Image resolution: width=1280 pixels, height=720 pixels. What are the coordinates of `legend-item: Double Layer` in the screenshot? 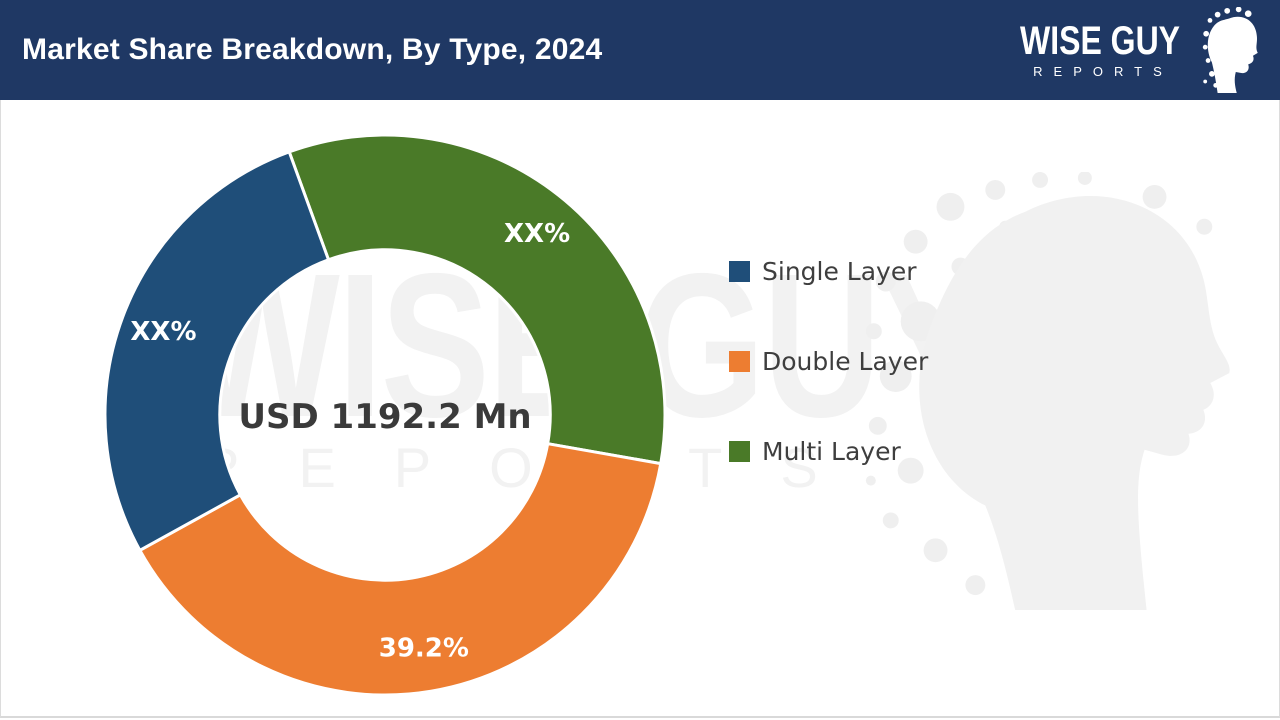 It's located at (829, 361).